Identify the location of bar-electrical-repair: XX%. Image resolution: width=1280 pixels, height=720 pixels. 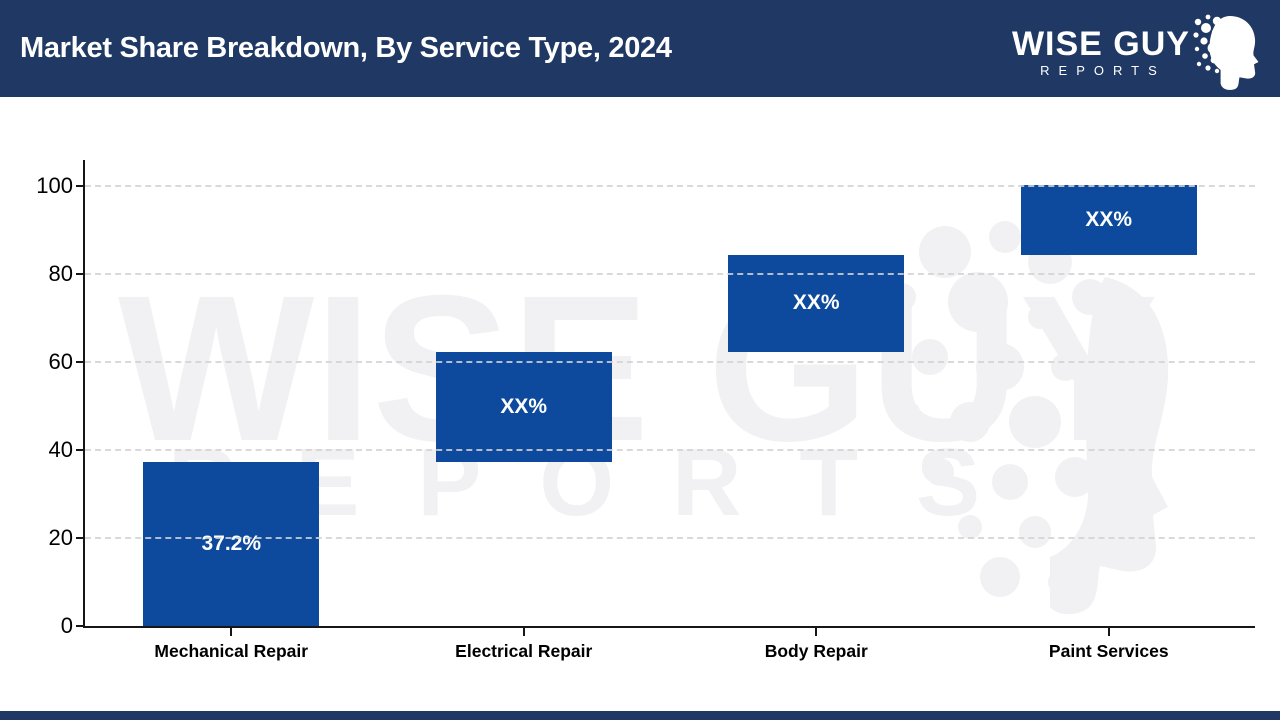
(523, 407).